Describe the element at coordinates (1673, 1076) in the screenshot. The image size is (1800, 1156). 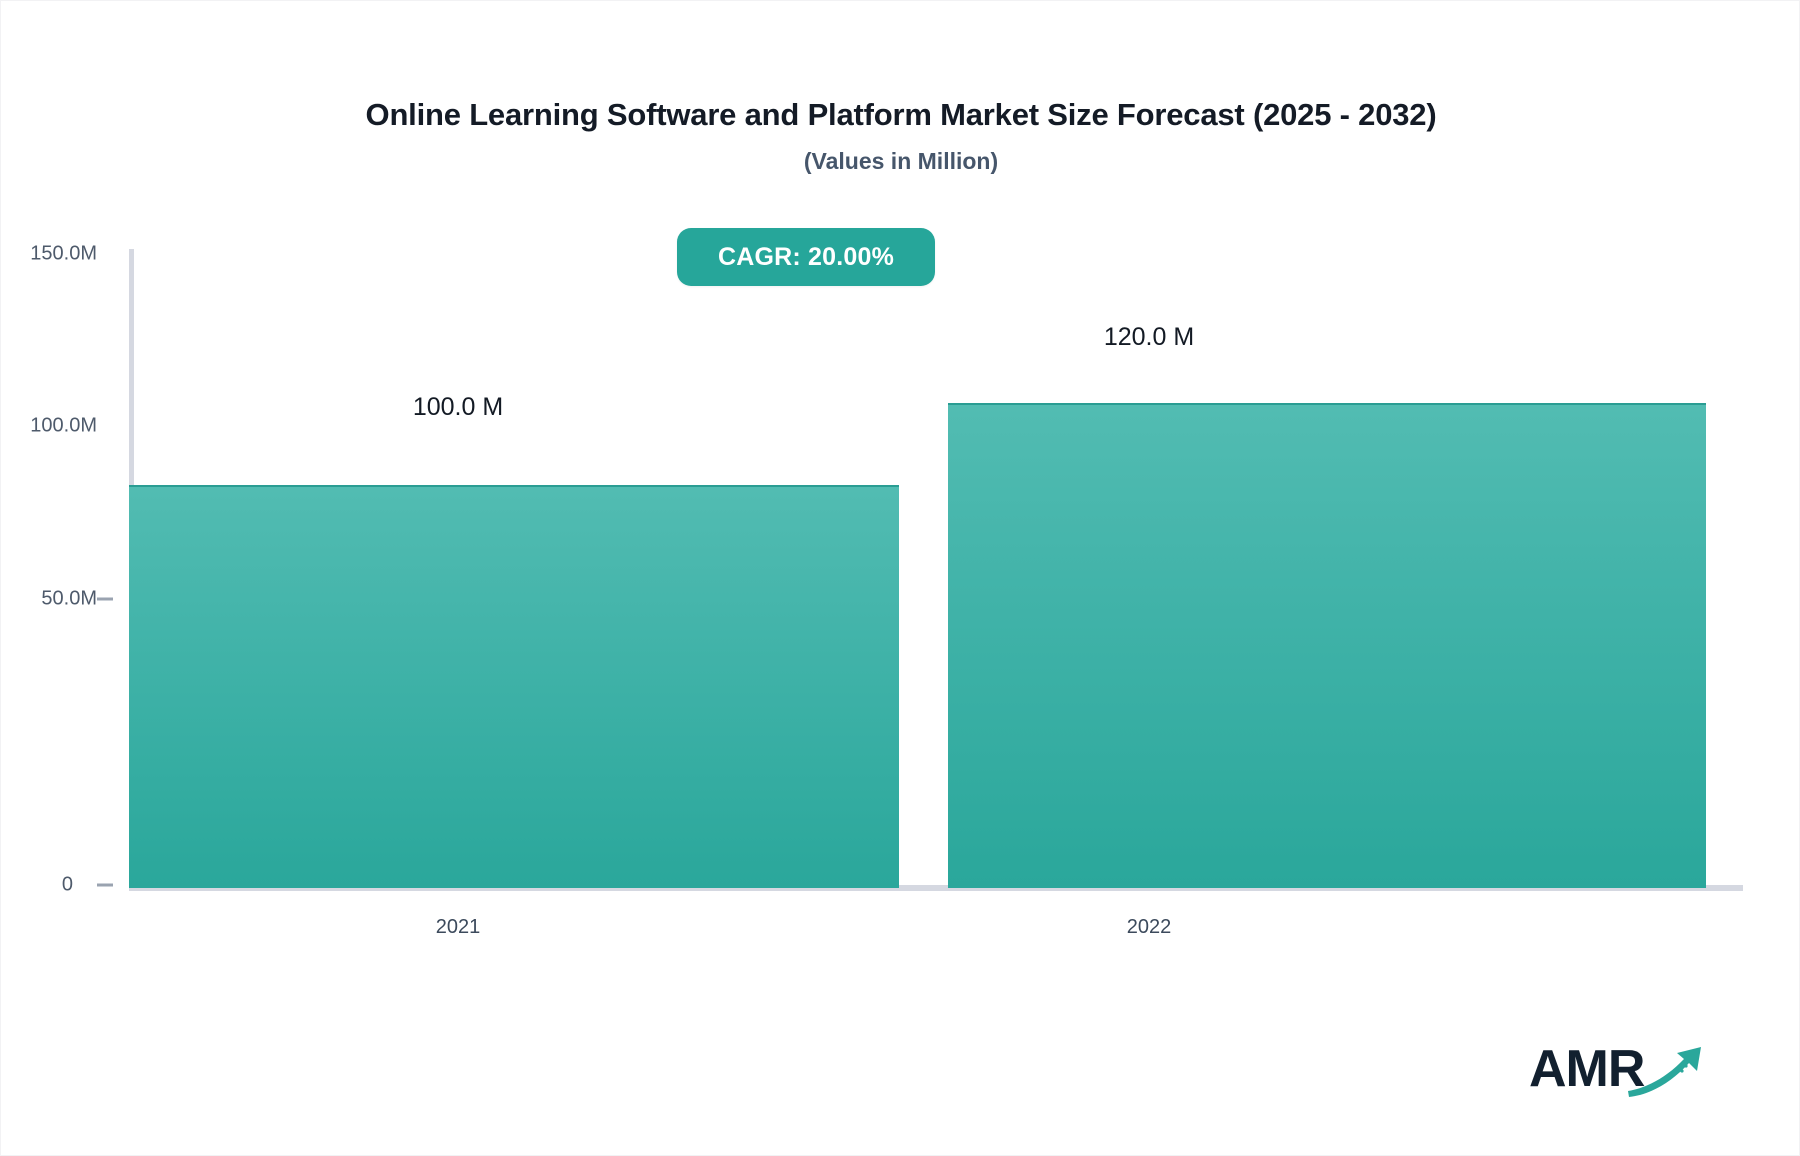
I see `growth-arrow-icon` at that location.